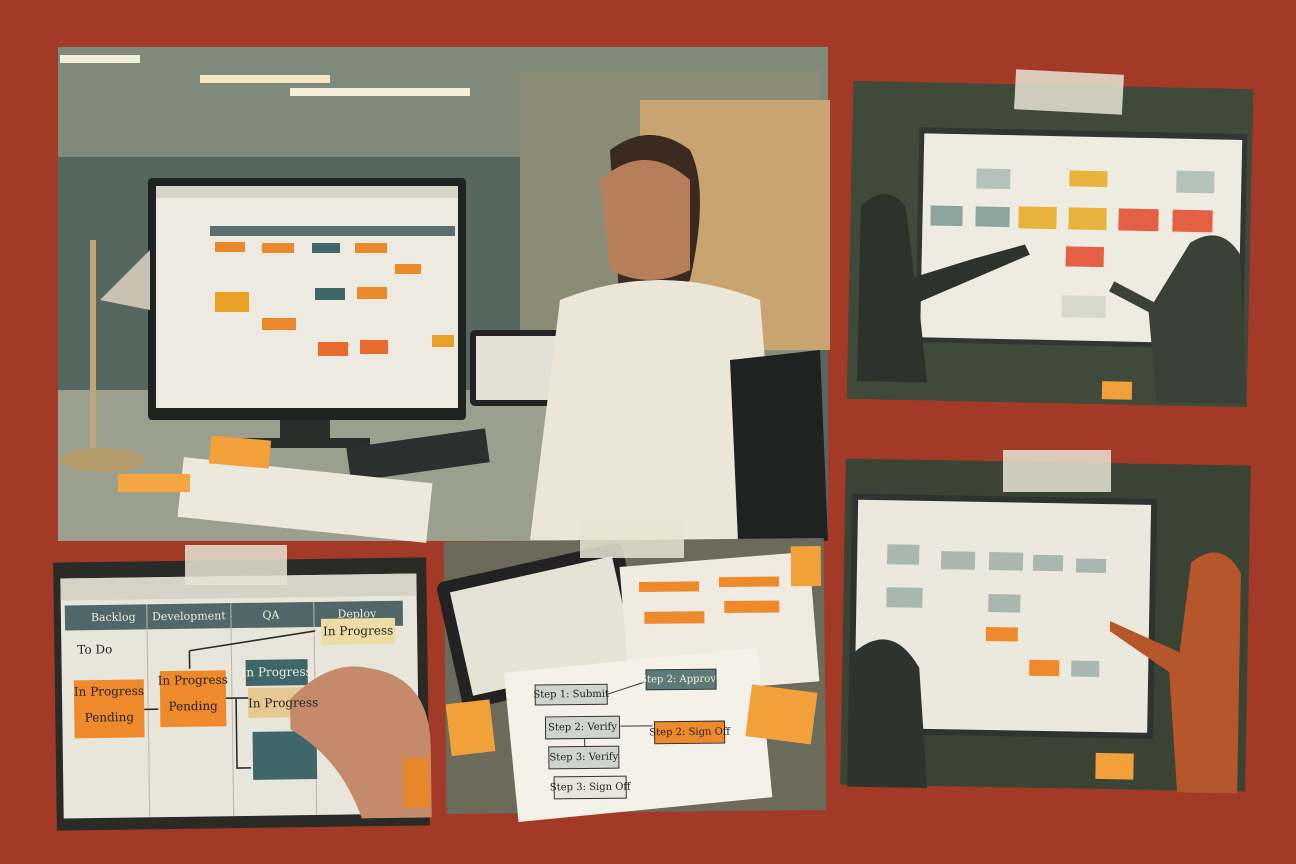 Image resolution: width=1296 pixels, height=864 pixels. What do you see at coordinates (103, 460) in the screenshot?
I see `lamp-base` at bounding box center [103, 460].